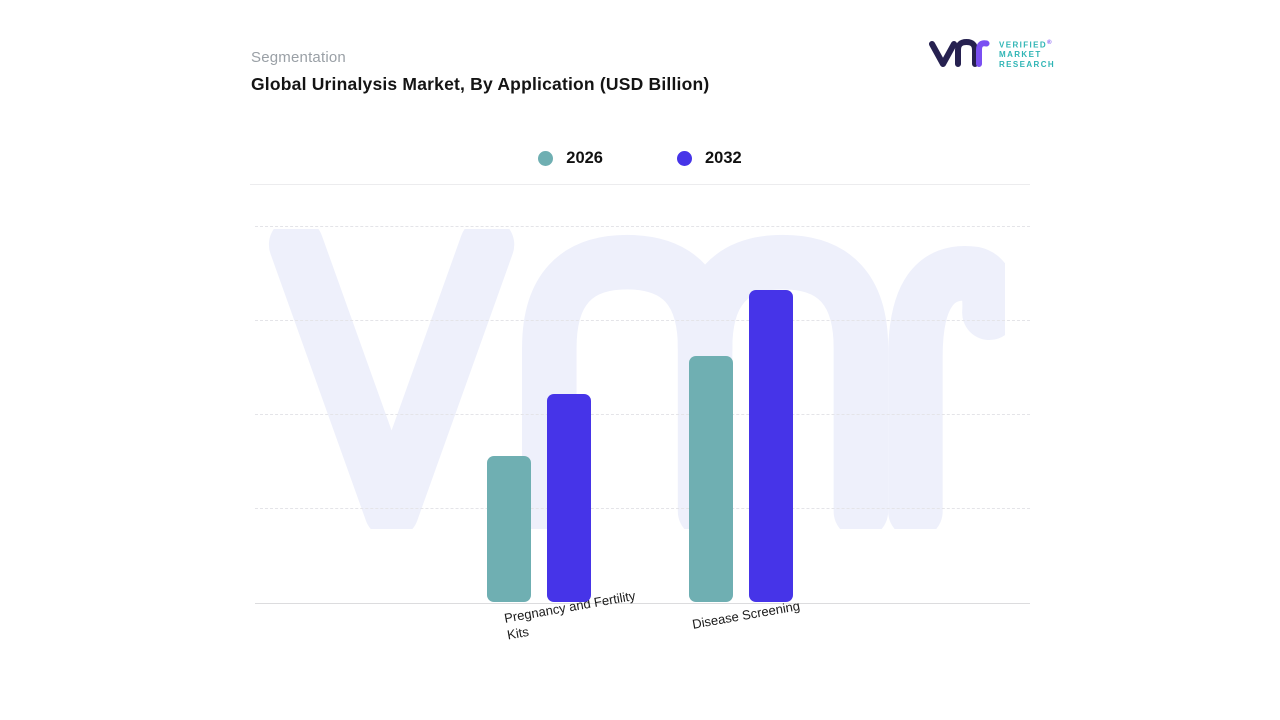 Image resolution: width=1280 pixels, height=720 pixels. What do you see at coordinates (684, 158) in the screenshot?
I see `legend-dot-2032-icon` at bounding box center [684, 158].